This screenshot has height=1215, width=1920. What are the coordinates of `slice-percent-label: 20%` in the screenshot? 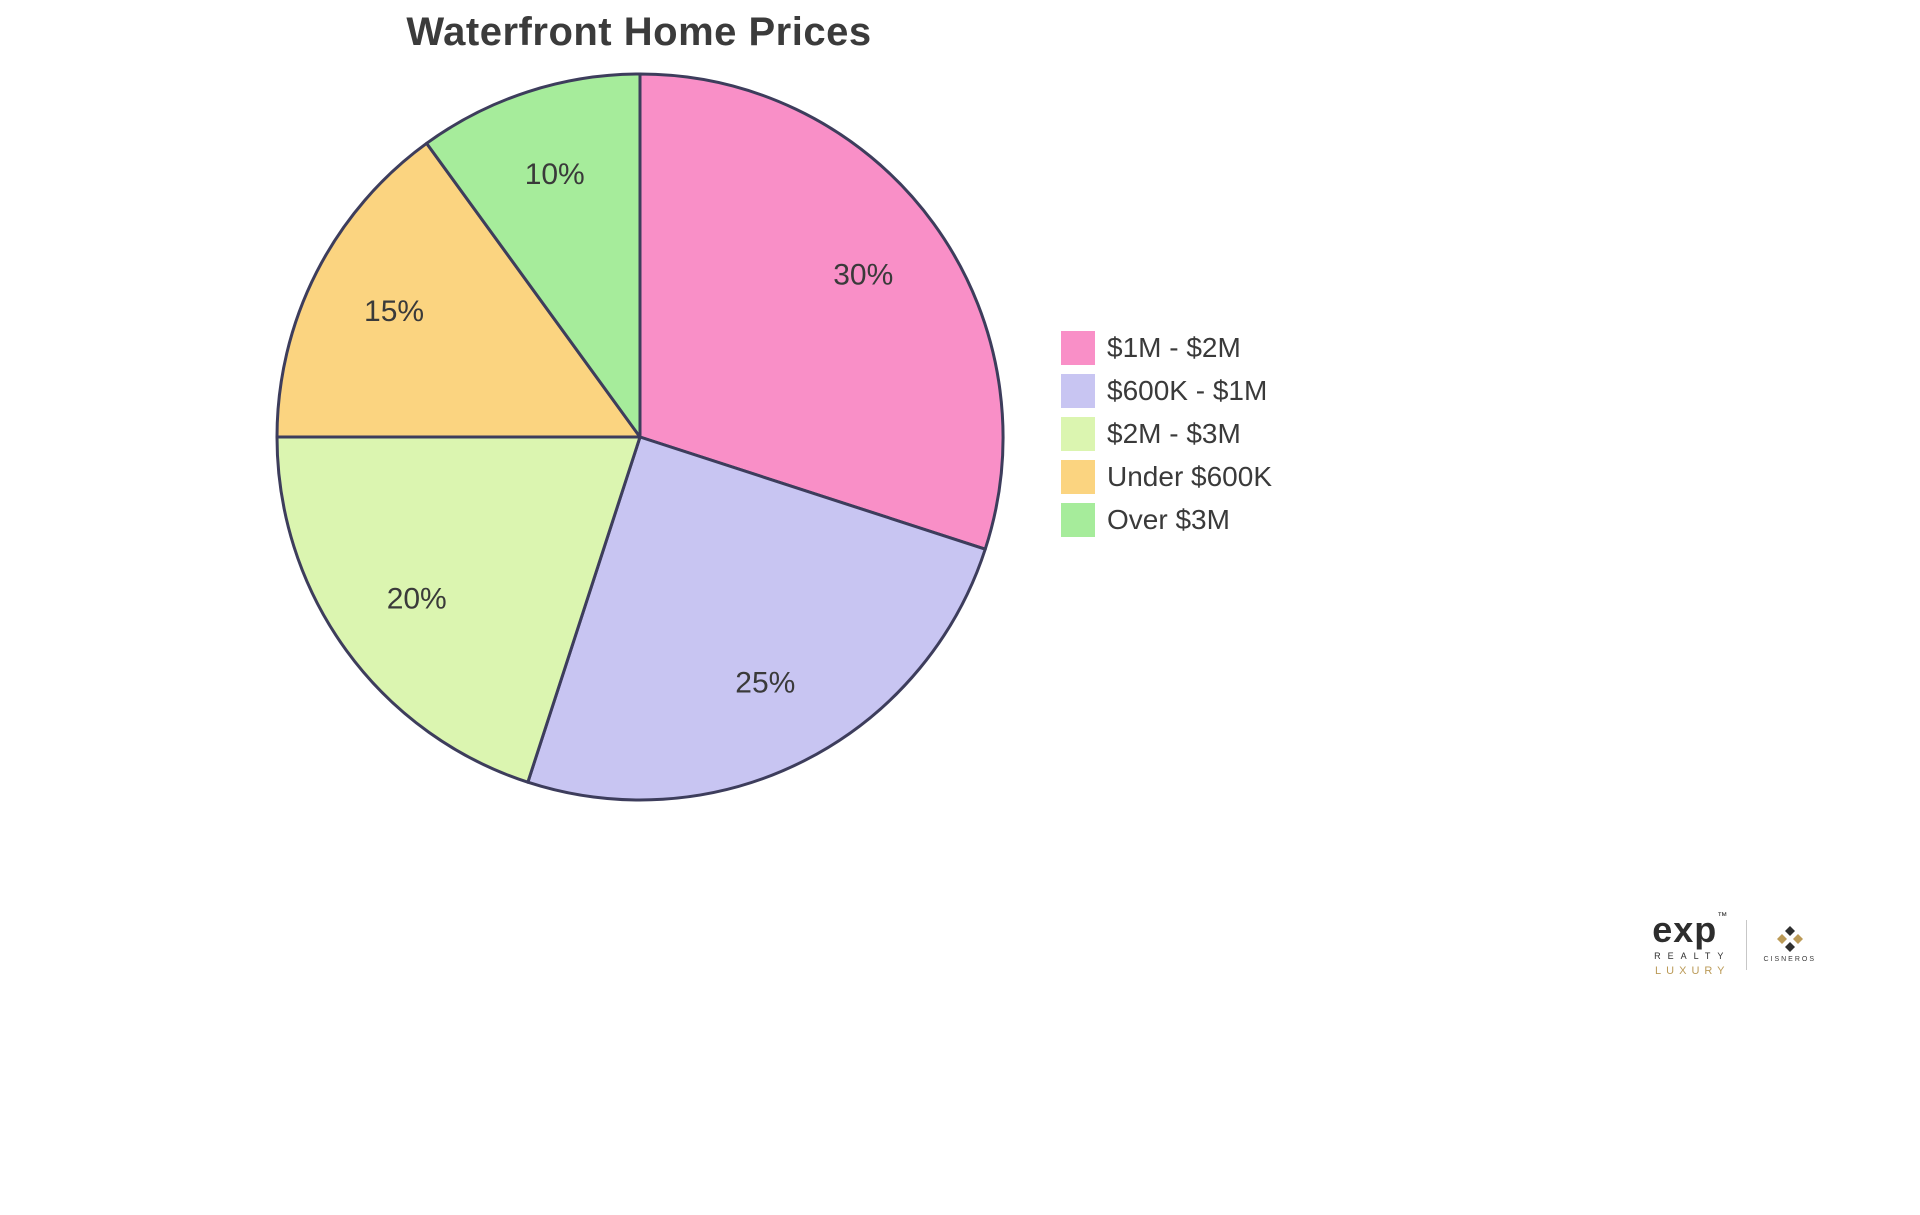 It's located at (417, 599).